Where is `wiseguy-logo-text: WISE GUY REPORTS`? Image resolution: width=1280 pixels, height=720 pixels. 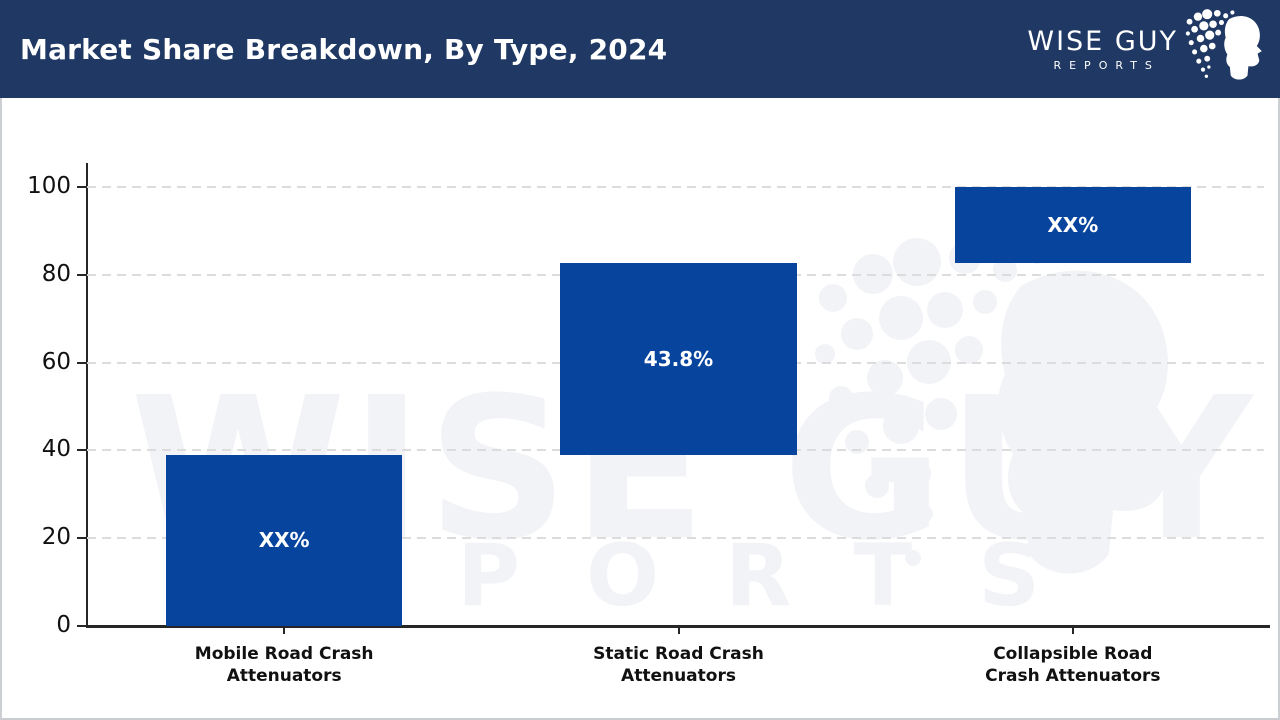
wiseguy-logo-text: WISE GUY REPORTS is located at coordinates (1102, 49).